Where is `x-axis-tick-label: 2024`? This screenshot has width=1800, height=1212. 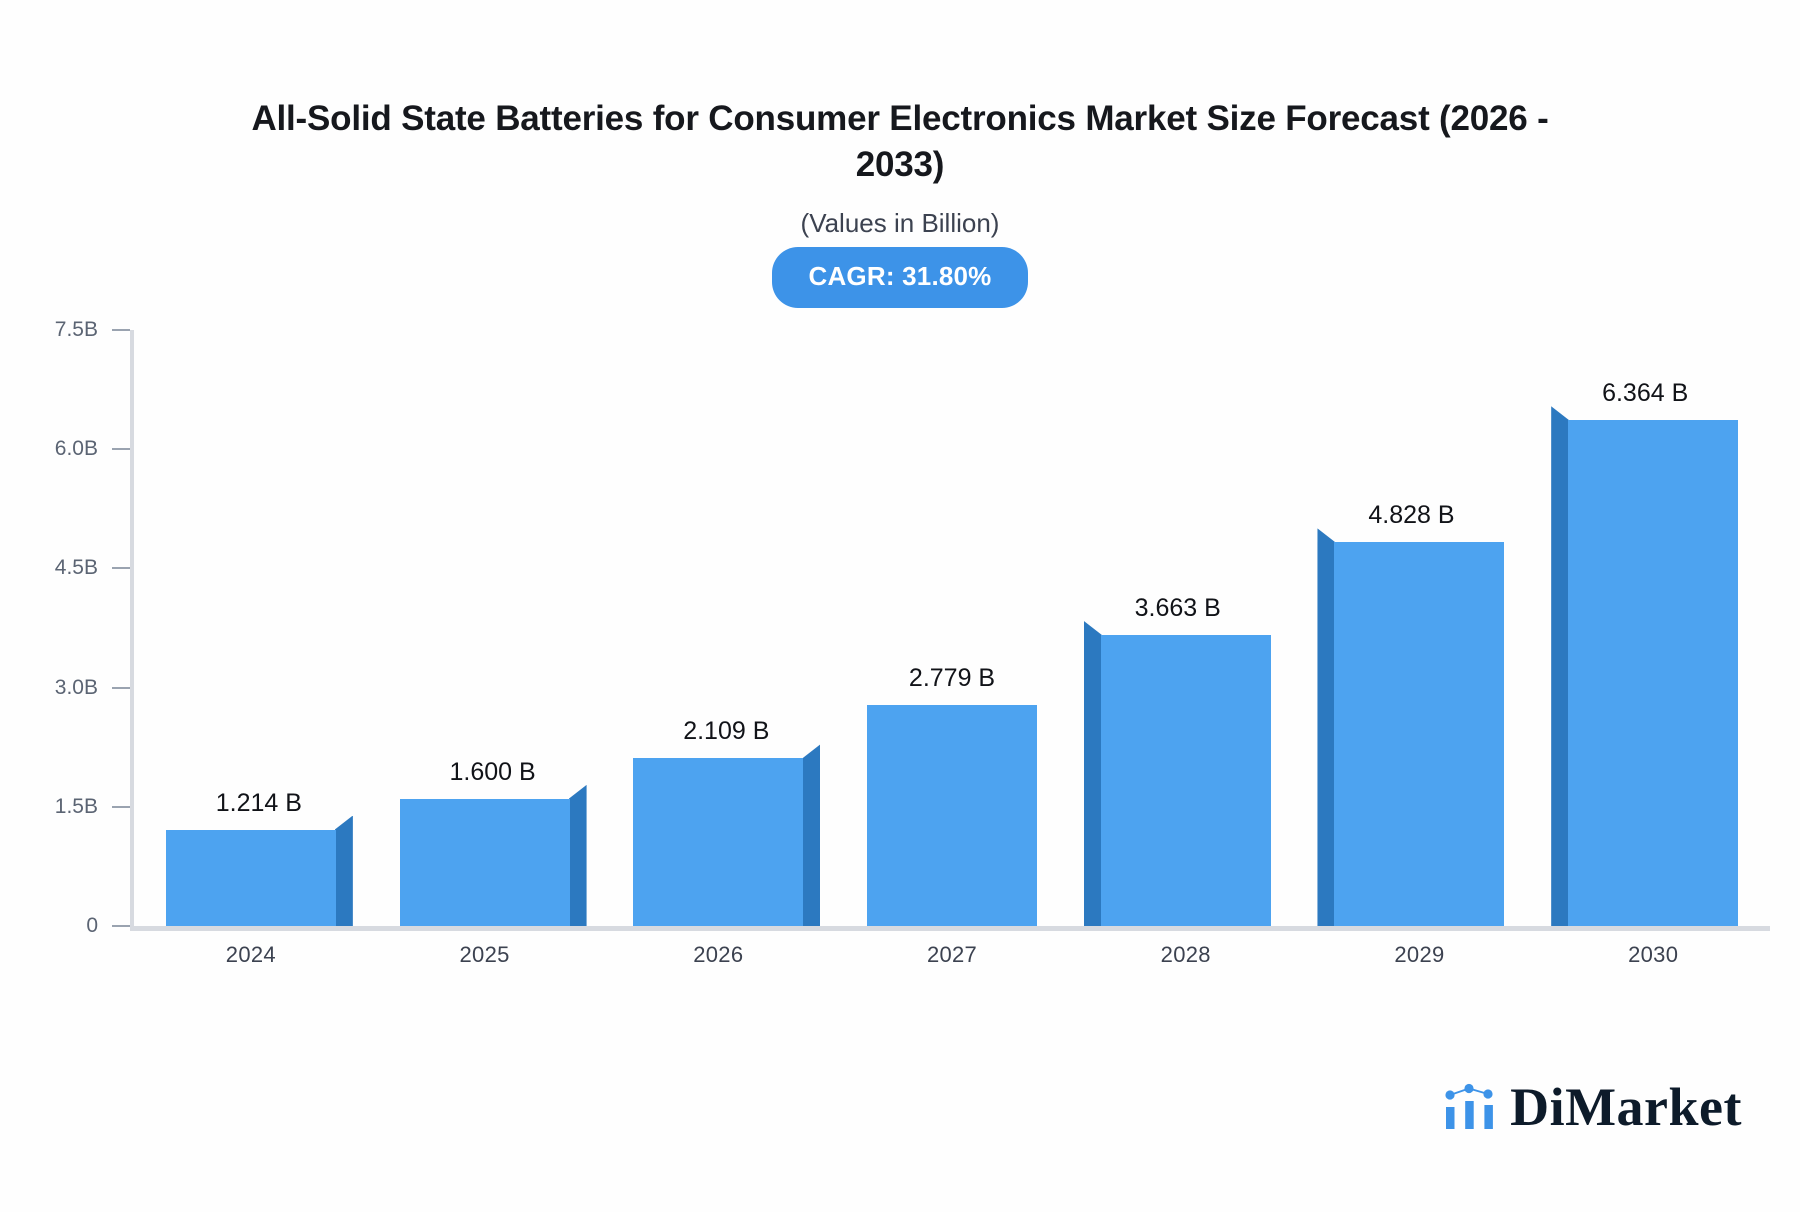
x-axis-tick-label: 2024 is located at coordinates (250, 954).